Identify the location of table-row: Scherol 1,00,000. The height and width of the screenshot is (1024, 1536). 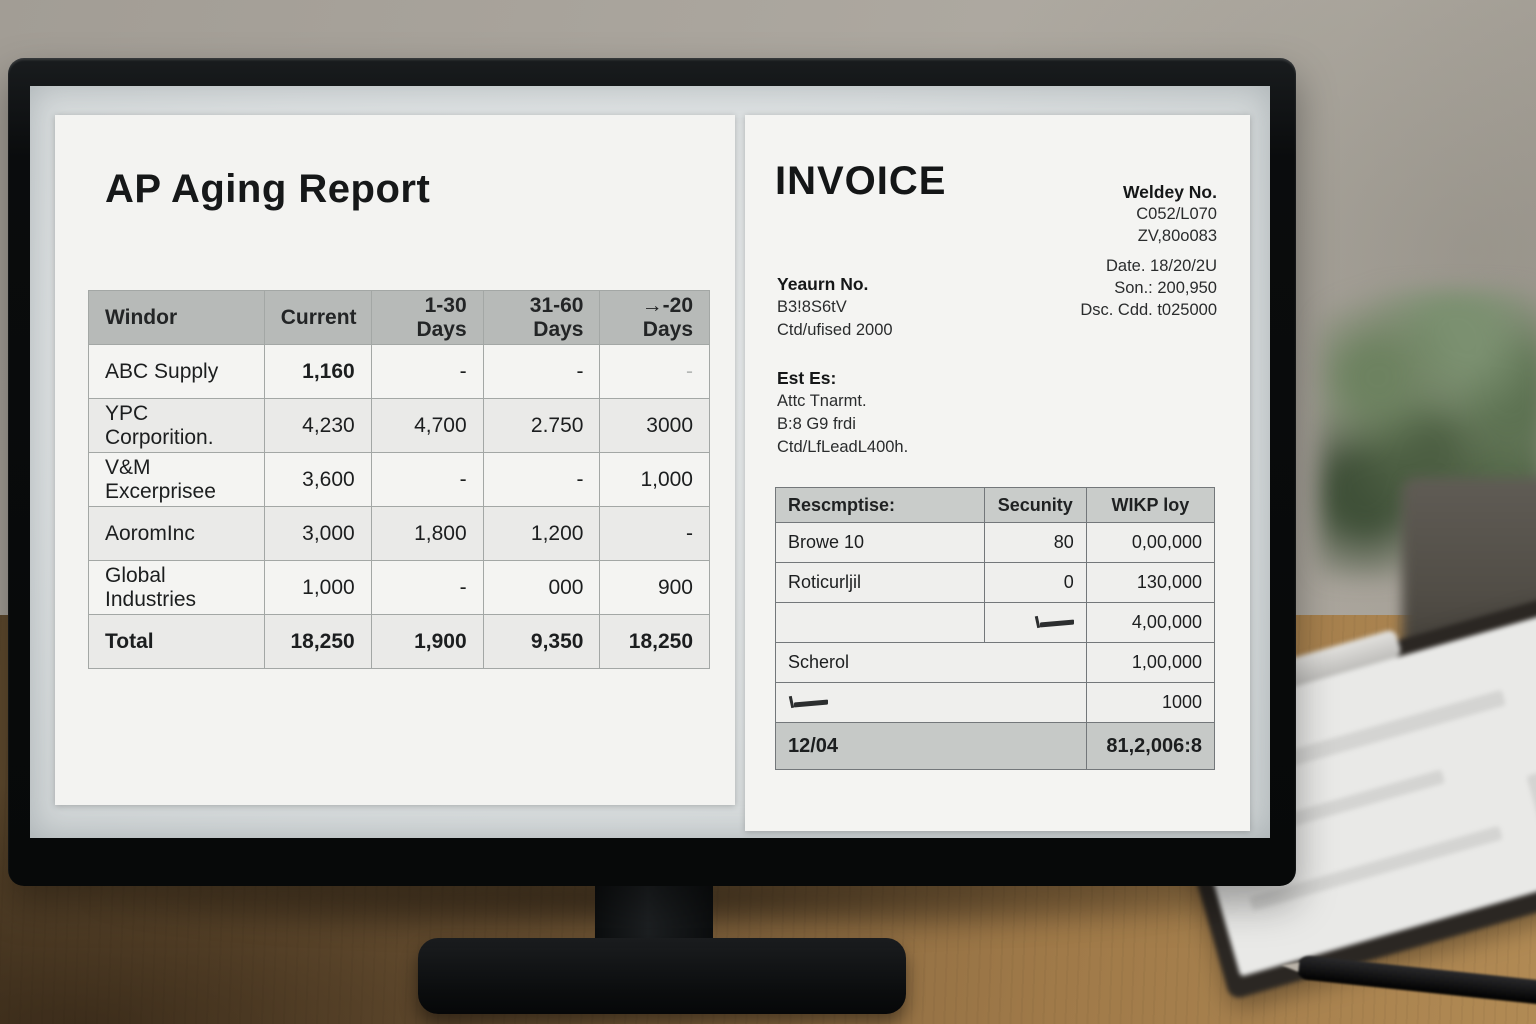
(995, 662).